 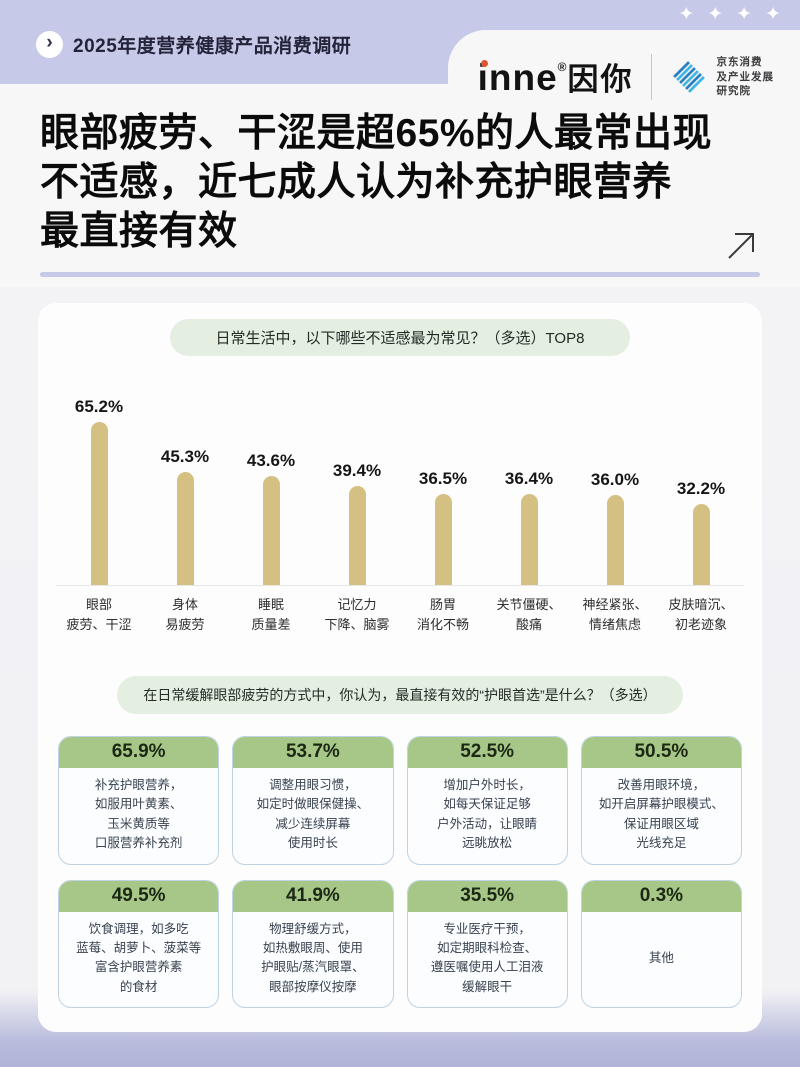 I want to click on bar-category-label-line: 肠胃, so click(x=442, y=604).